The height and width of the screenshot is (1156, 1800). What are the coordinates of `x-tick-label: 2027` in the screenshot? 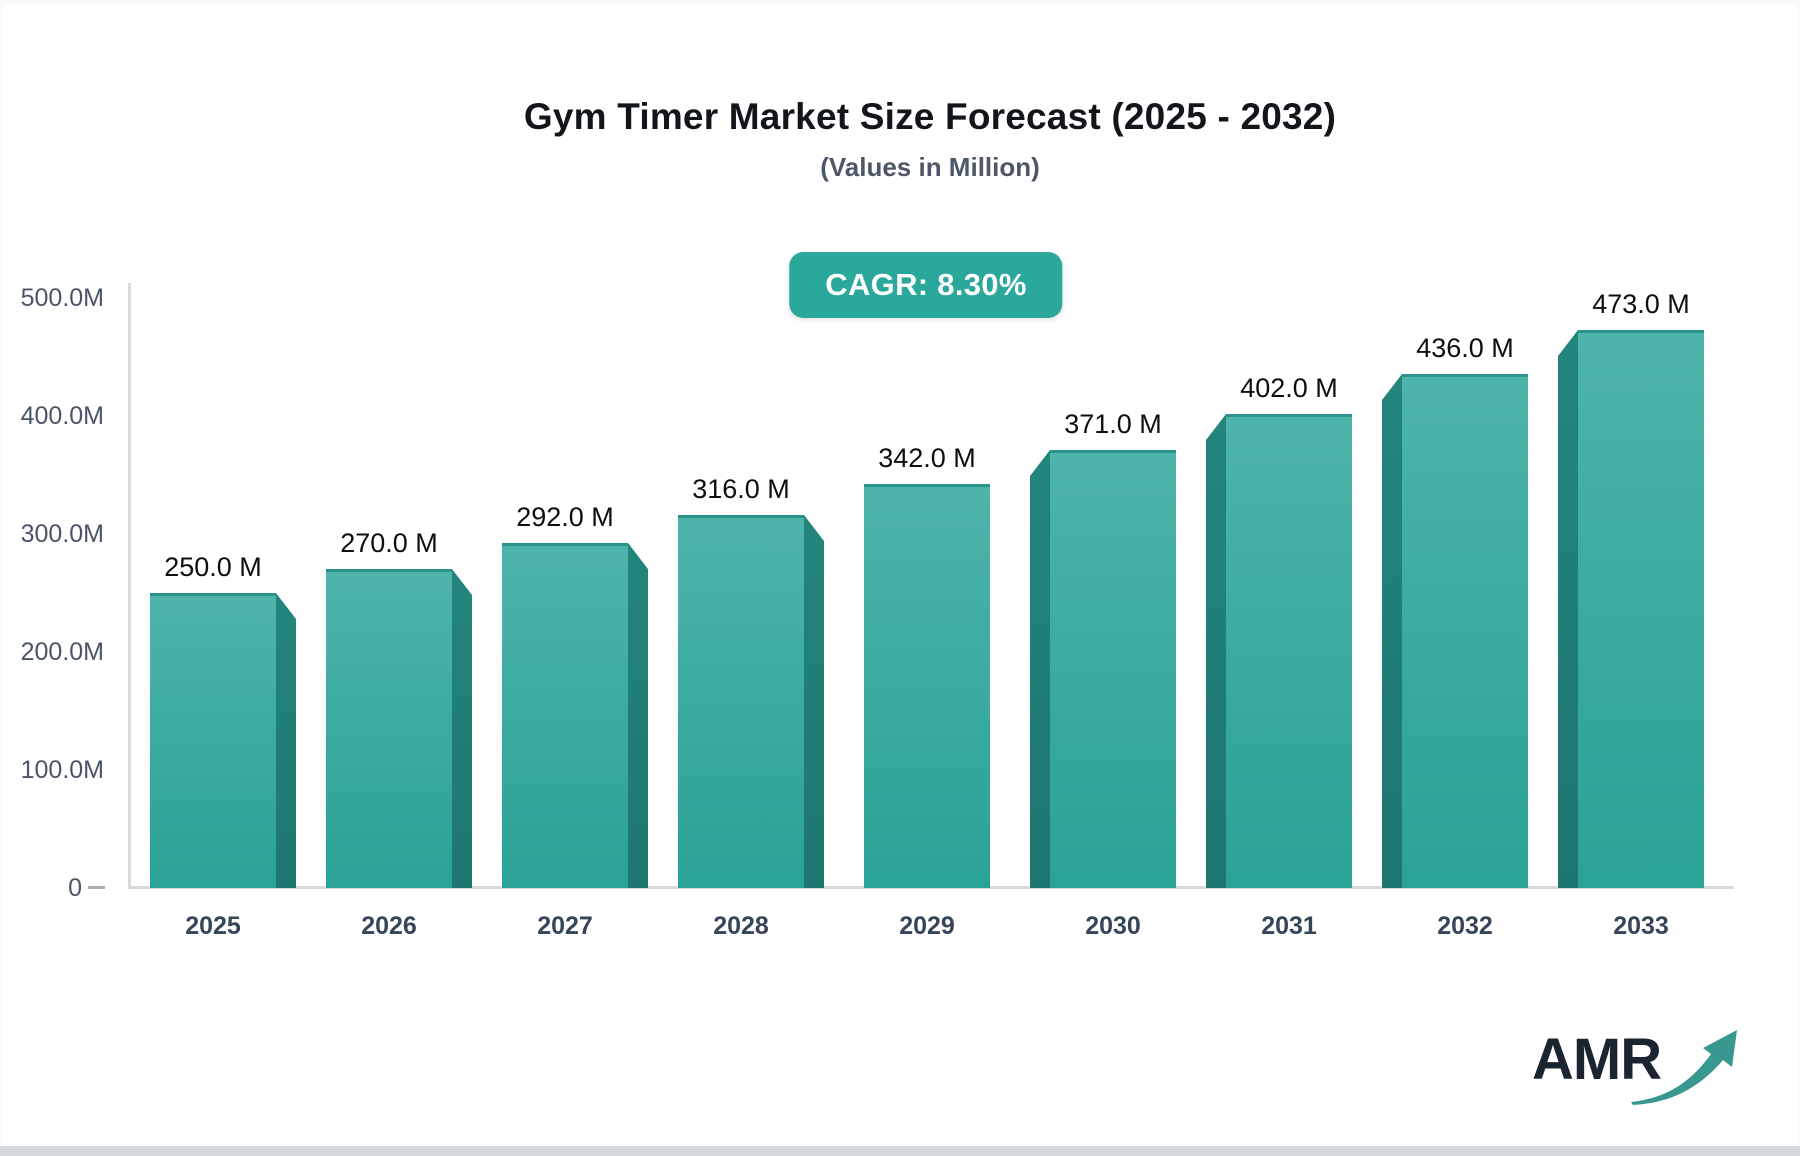 It's located at (565, 926).